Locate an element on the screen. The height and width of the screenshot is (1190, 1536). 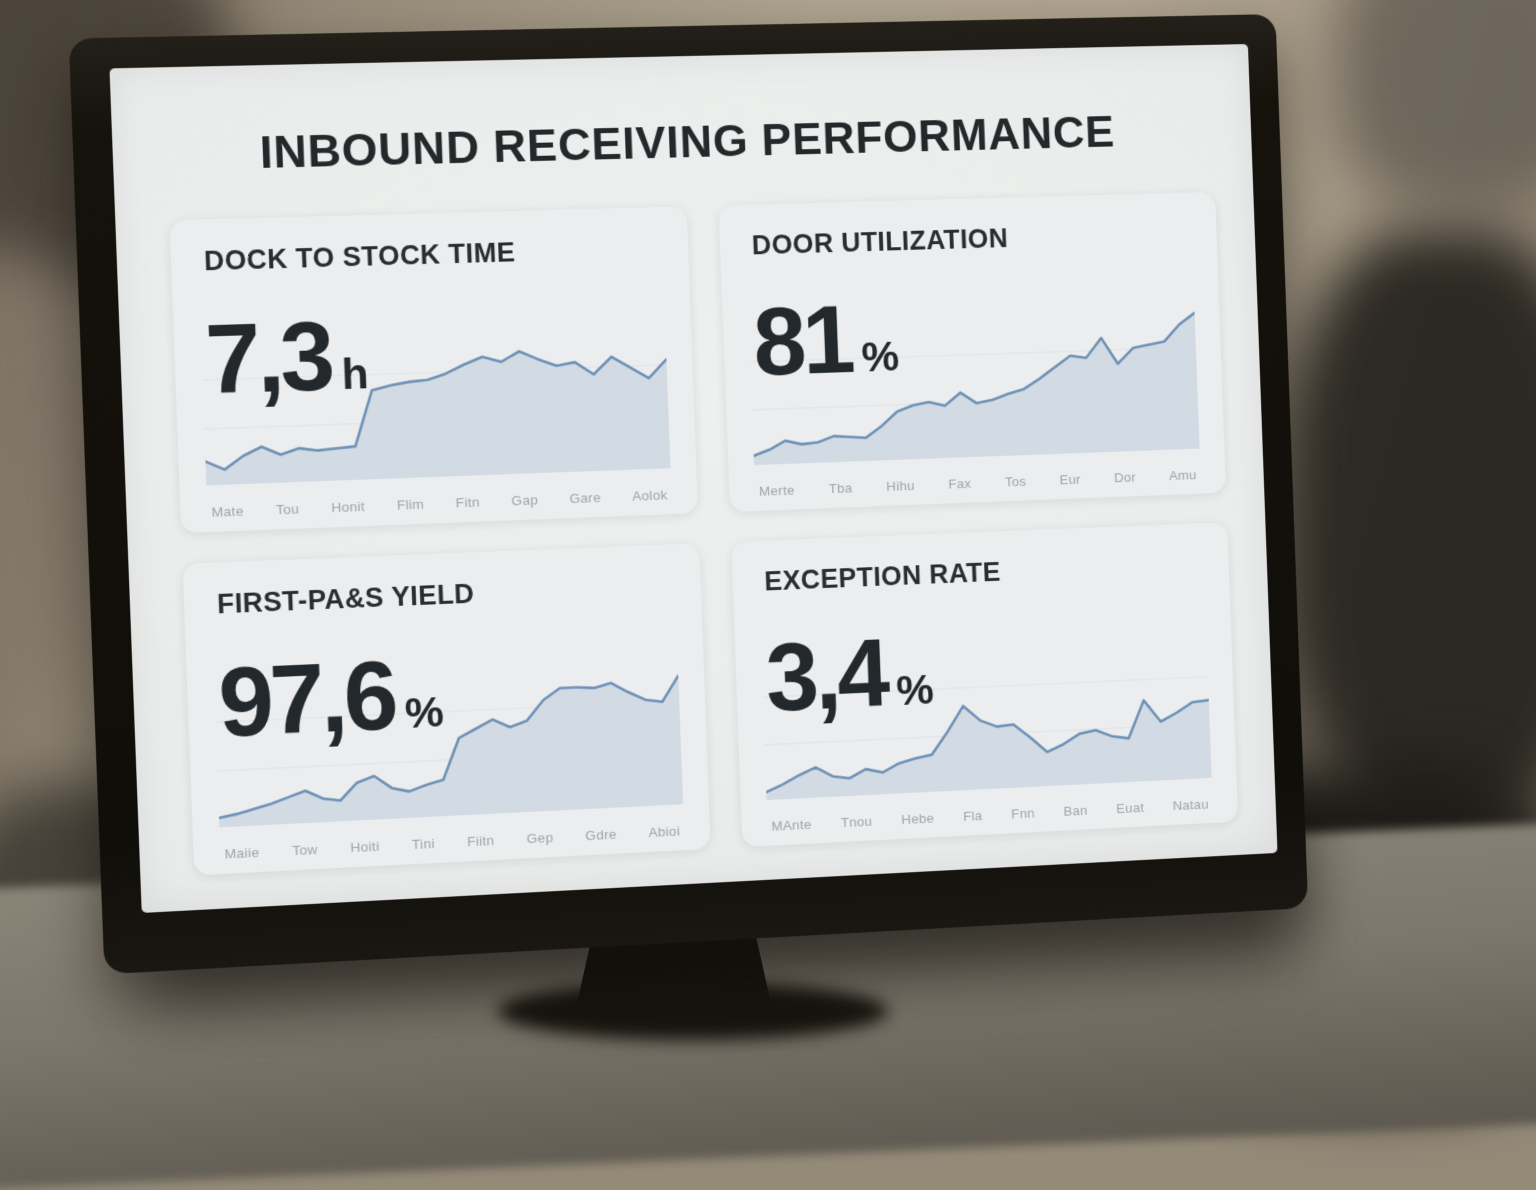
x-tick-label: Fla is located at coordinates (972, 816).